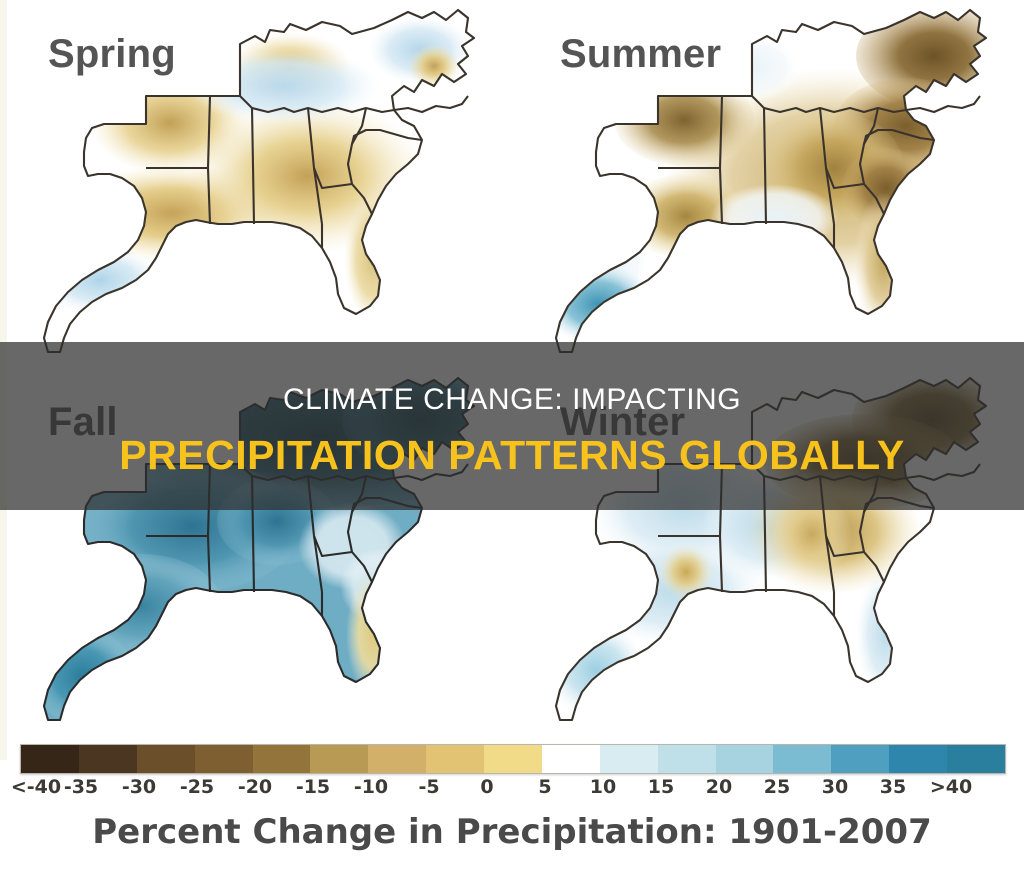 This screenshot has height=887, width=1024. What do you see at coordinates (777, 787) in the screenshot?
I see `colorbar-tick-13: 25` at bounding box center [777, 787].